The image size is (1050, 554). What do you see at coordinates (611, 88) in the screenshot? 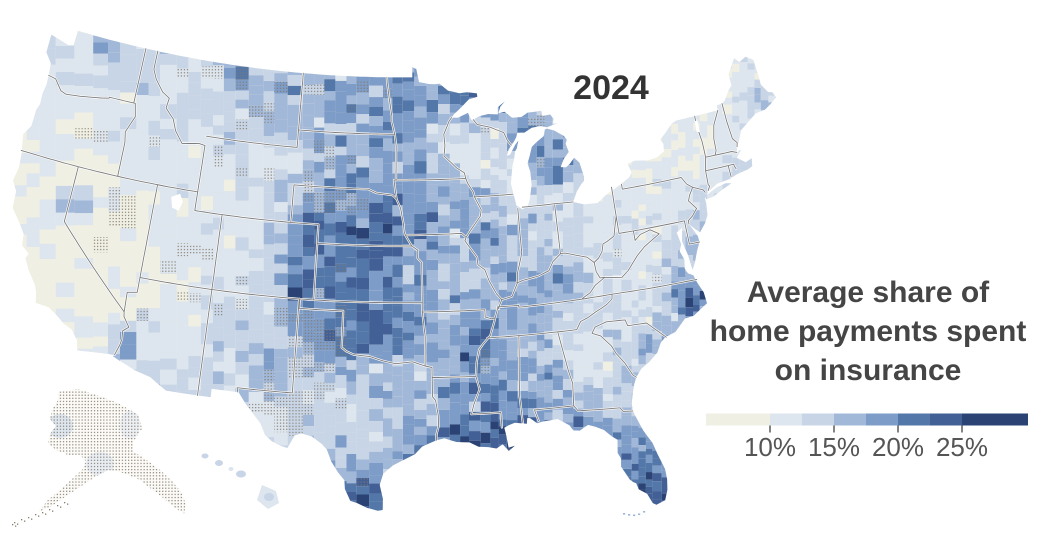
I see `svg-text: 2024` at bounding box center [611, 88].